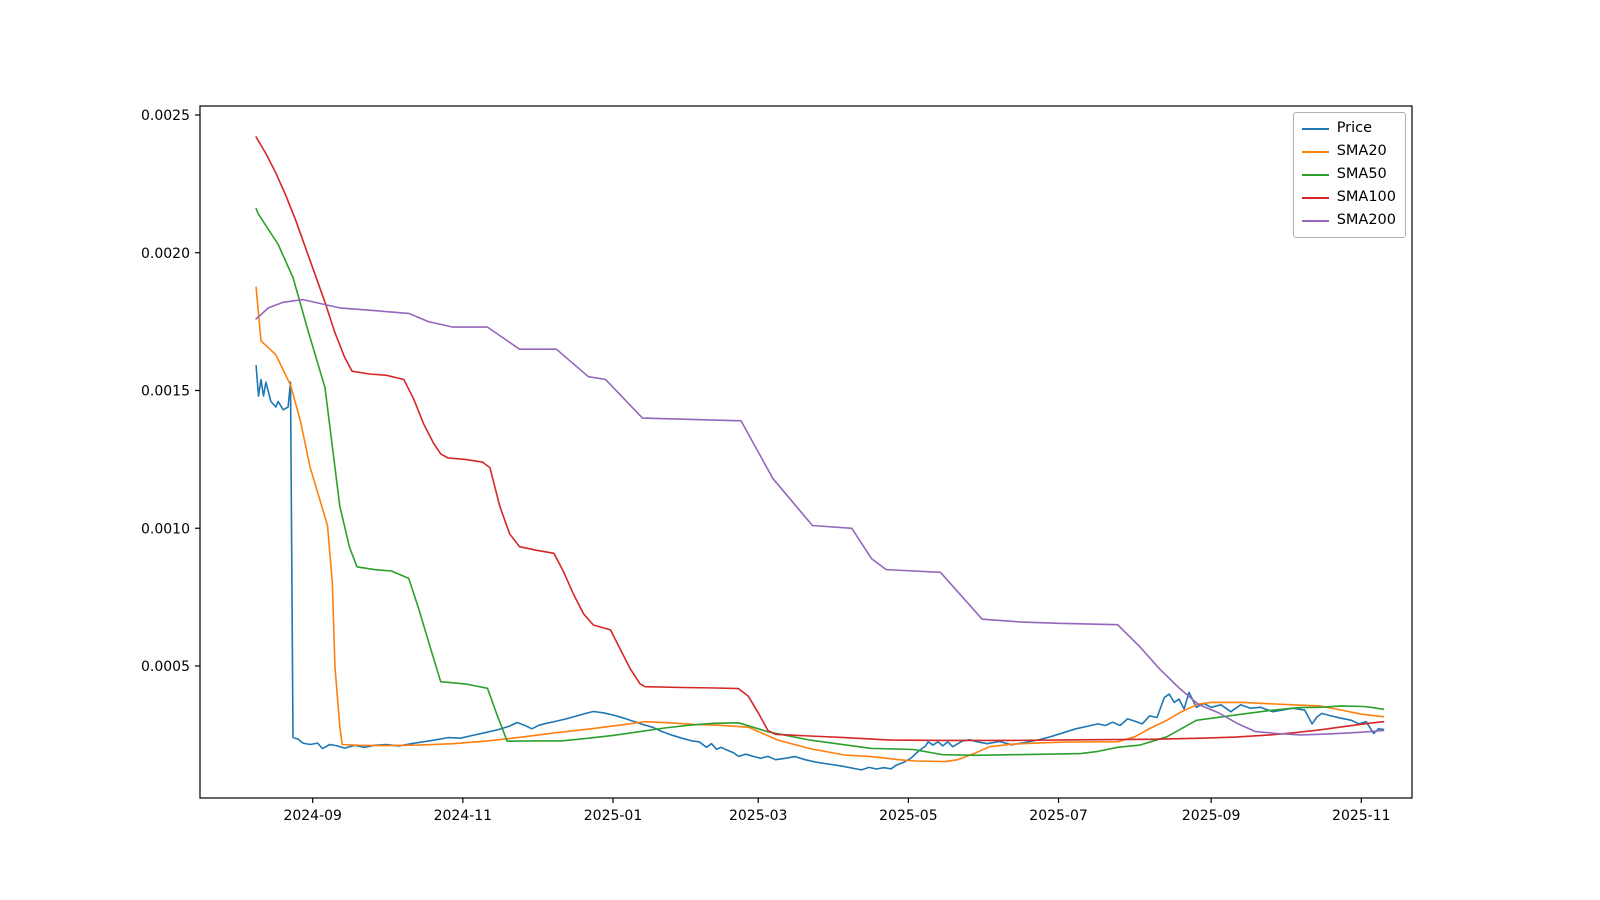  What do you see at coordinates (165, 529) in the screenshot?
I see `y-tick-label: 0.0010` at bounding box center [165, 529].